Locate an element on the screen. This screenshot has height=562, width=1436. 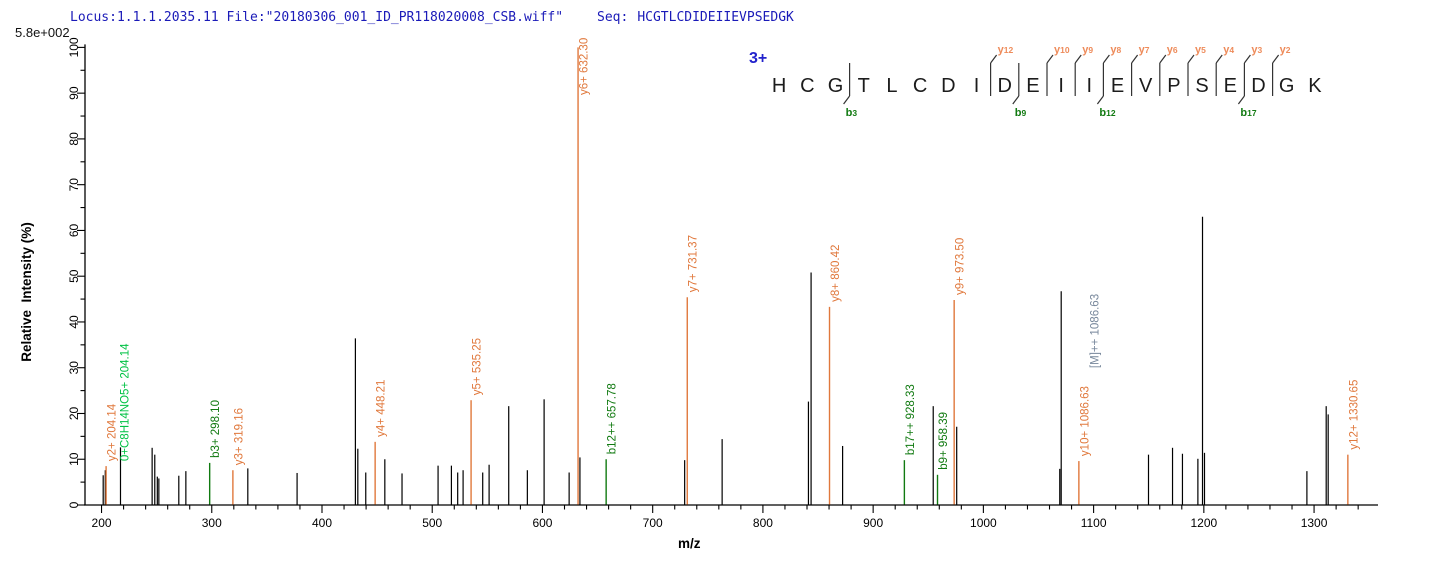
fragment-ion-label: b3 is located at coordinates (852, 113).